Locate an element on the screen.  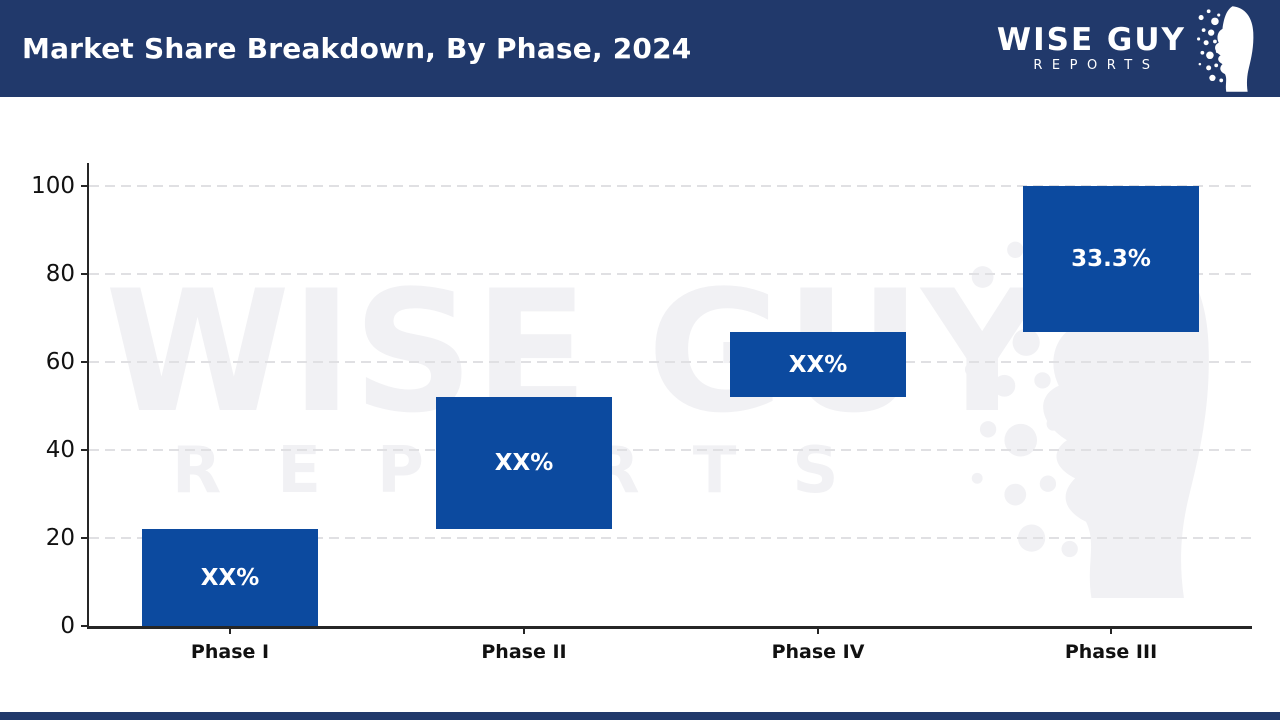
brand-subtitle: REPORTS is located at coordinates (1096, 65).